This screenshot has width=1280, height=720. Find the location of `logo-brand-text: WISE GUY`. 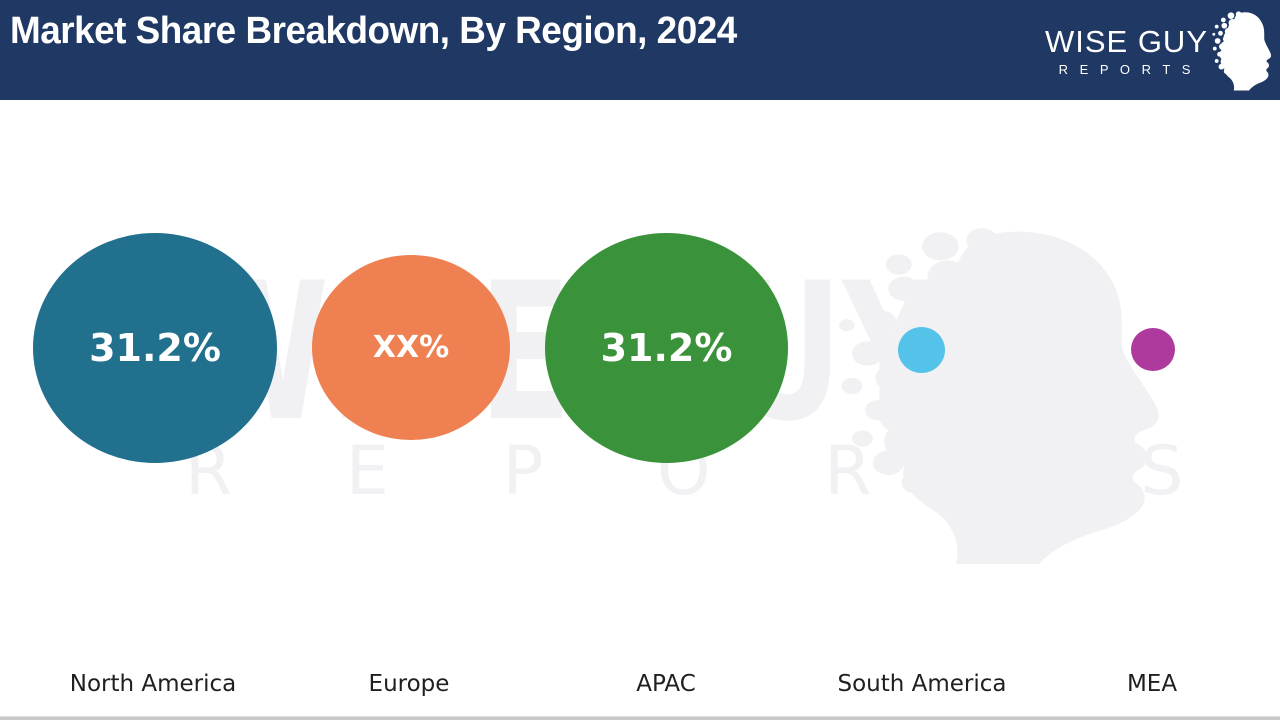

logo-brand-text: WISE GUY is located at coordinates (1126, 41).